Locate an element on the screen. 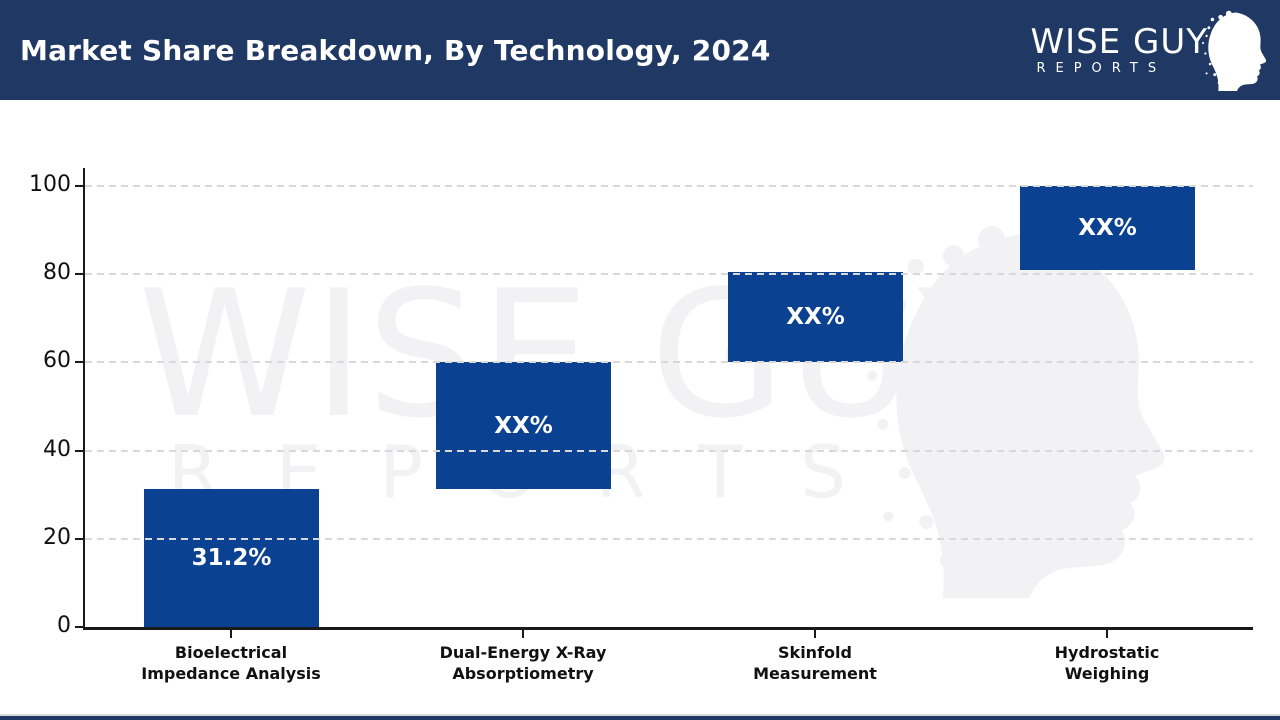  x-category-label: Hydrostatic Weighing is located at coordinates (1107, 663).